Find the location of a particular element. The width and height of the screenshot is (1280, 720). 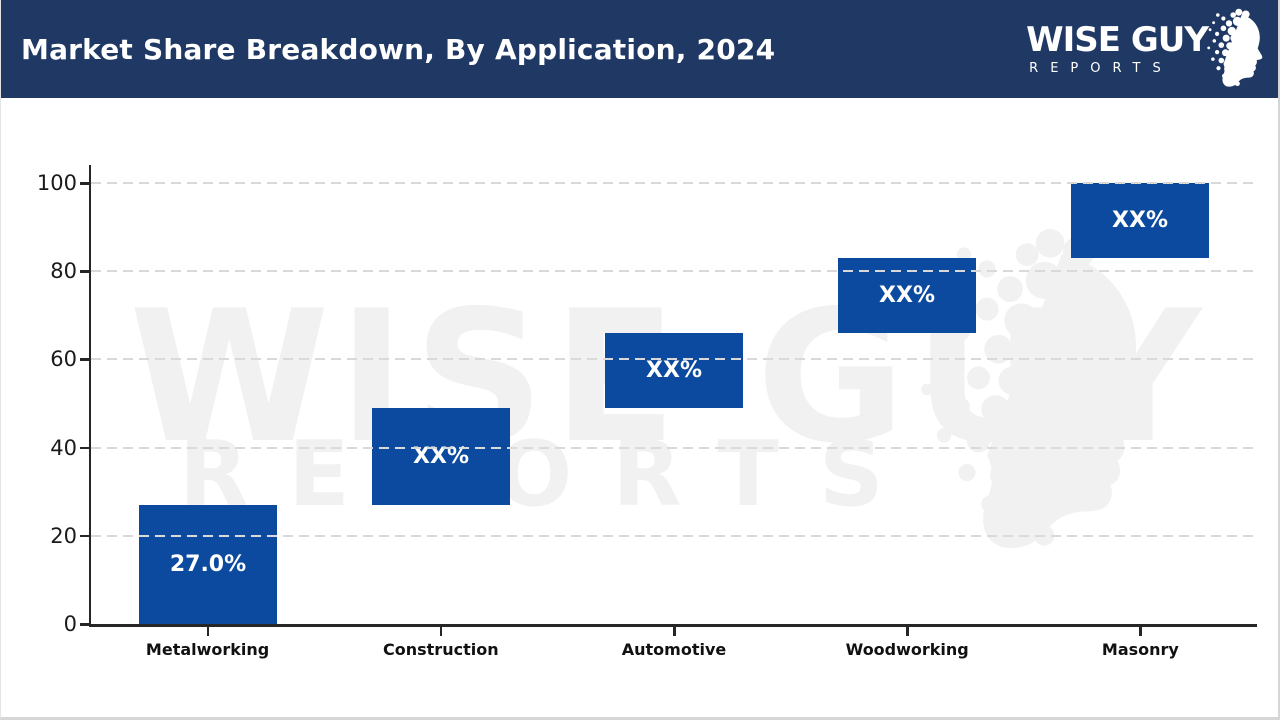

y-axis-tick-80: 80 is located at coordinates (63, 271).